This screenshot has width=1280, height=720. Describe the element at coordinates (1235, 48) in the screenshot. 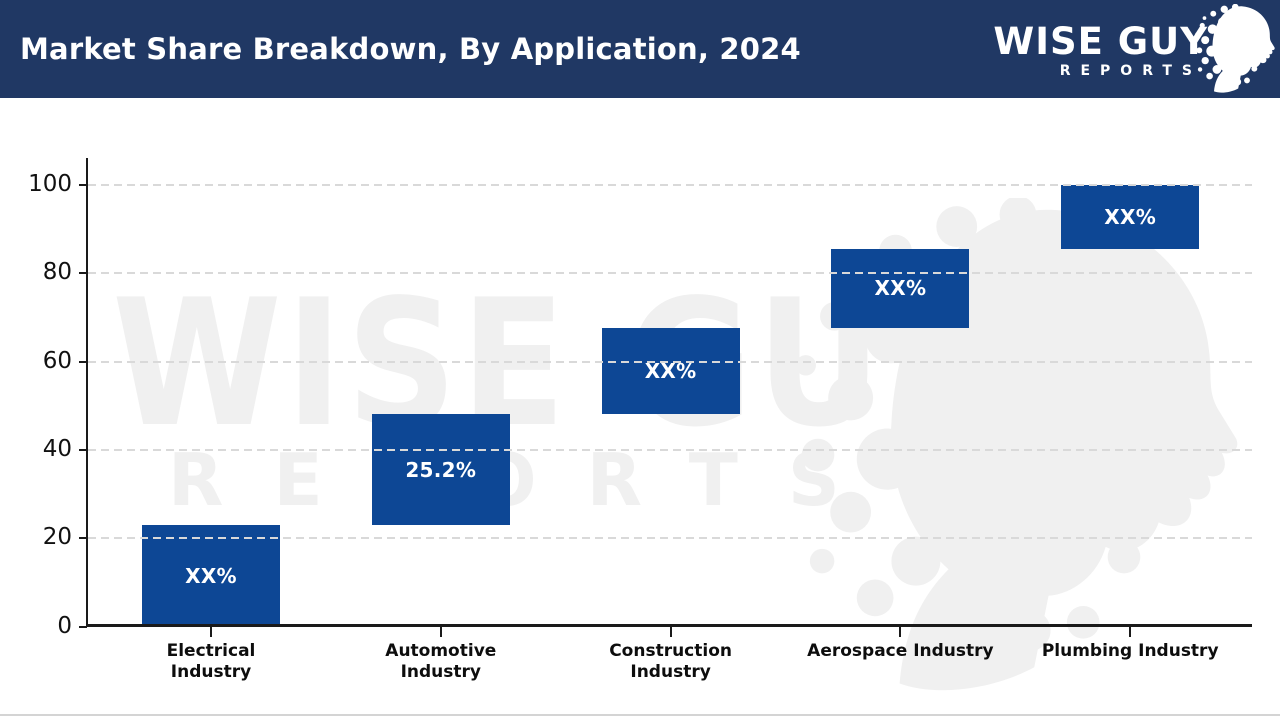

I see `logo-head-dots-icon` at that location.